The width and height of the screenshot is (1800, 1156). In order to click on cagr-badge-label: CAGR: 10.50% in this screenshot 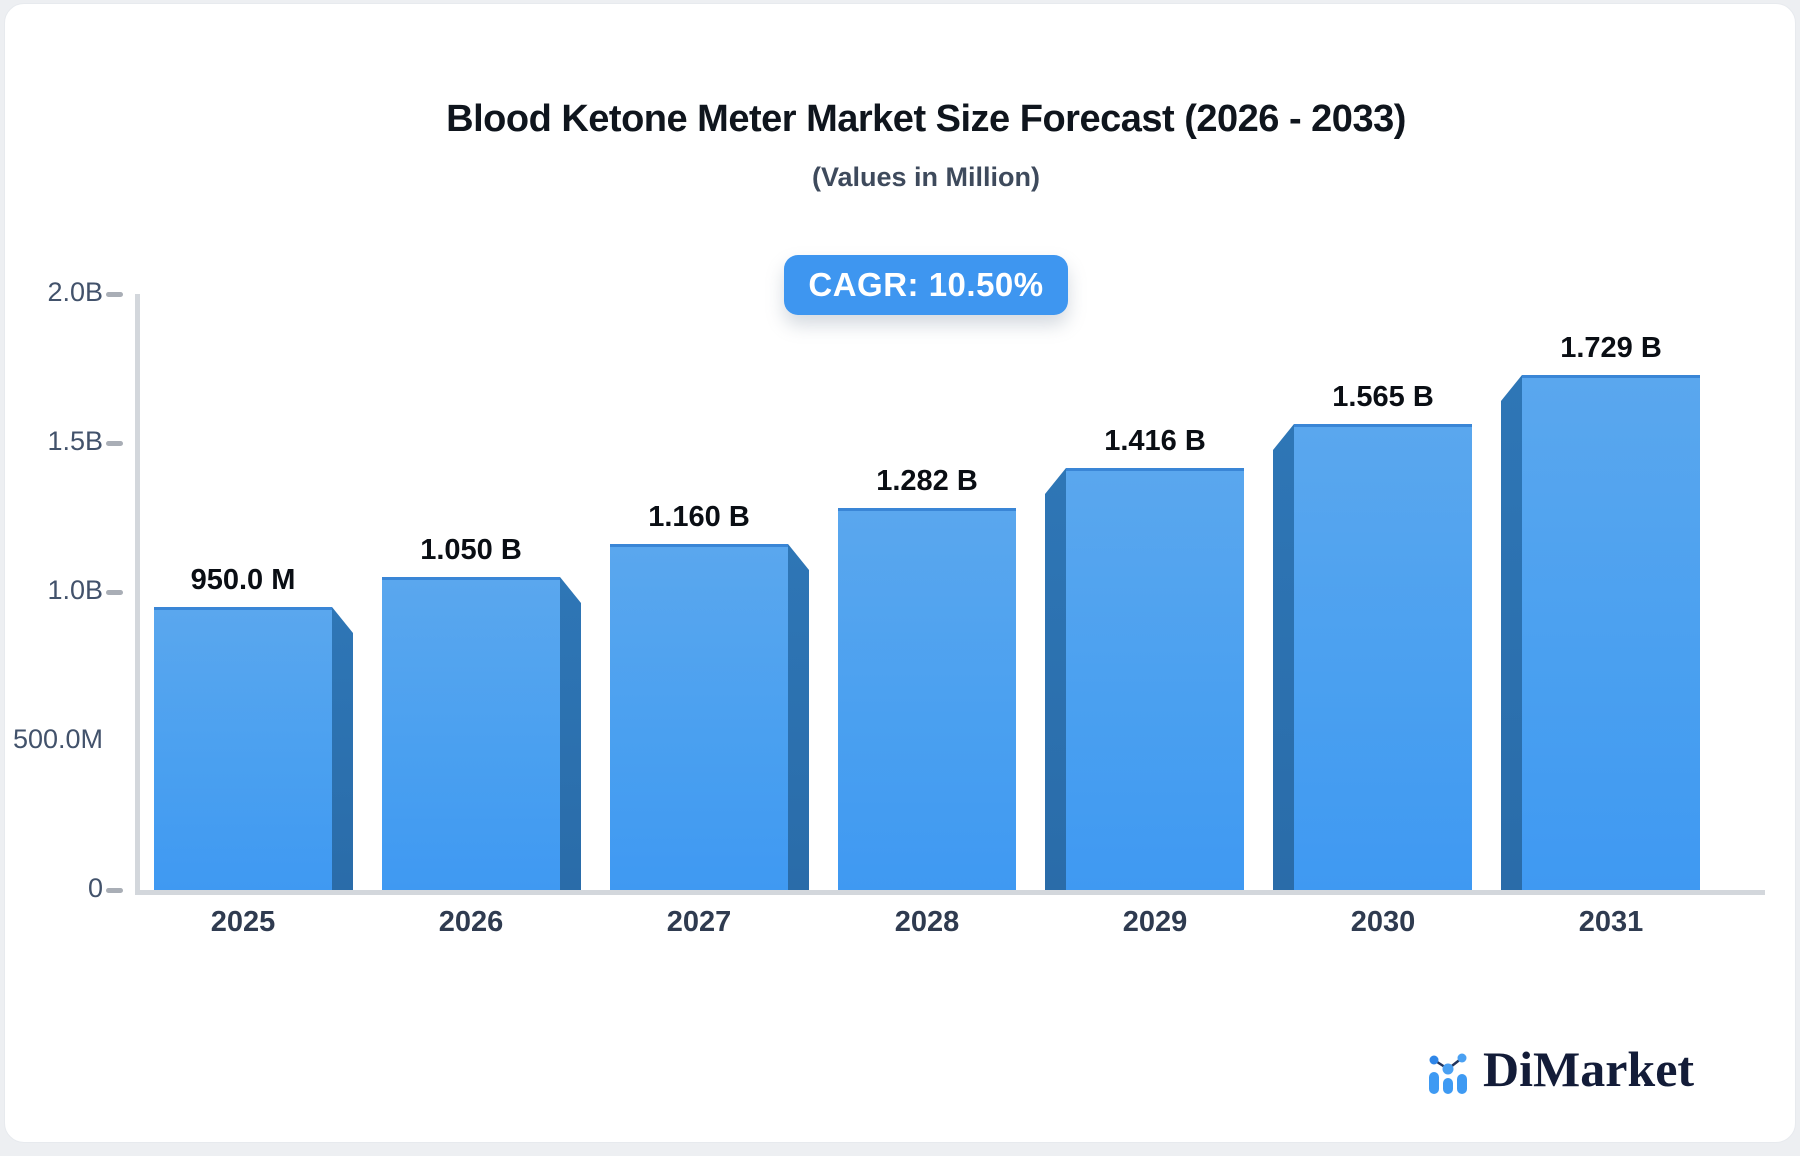, I will do `click(926, 284)`.